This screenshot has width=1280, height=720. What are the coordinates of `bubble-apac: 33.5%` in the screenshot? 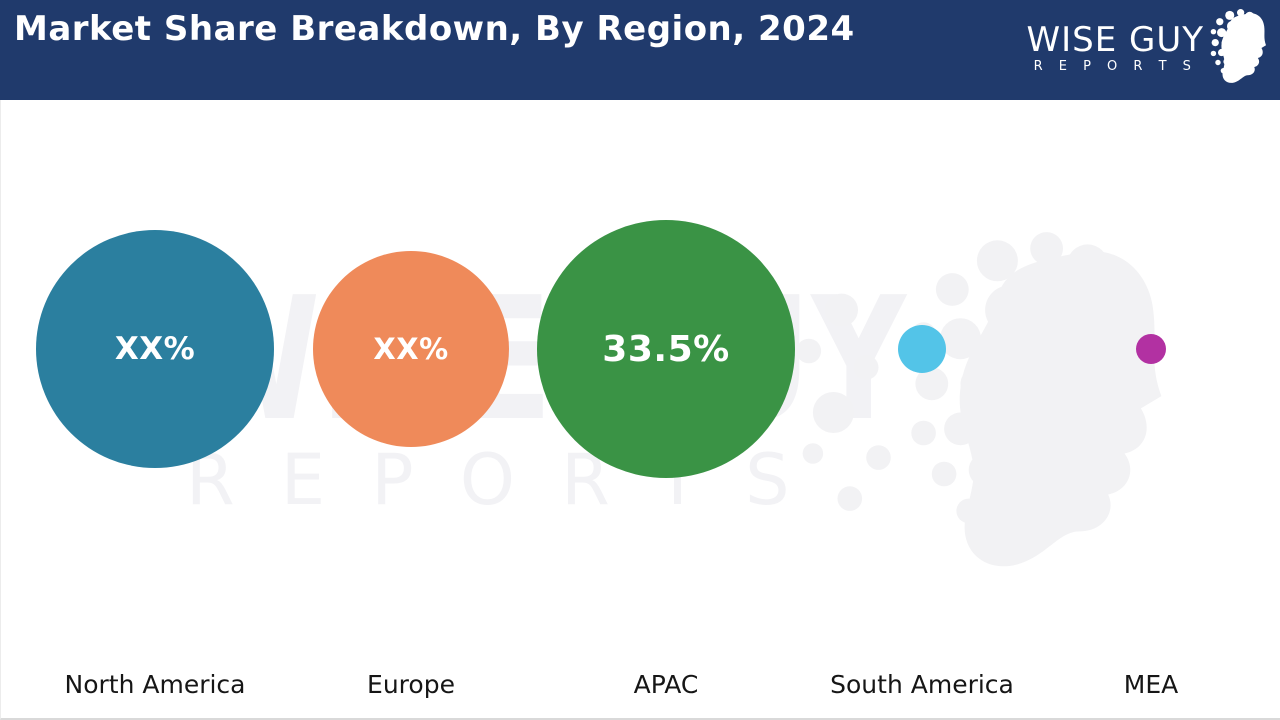 It's located at (666, 349).